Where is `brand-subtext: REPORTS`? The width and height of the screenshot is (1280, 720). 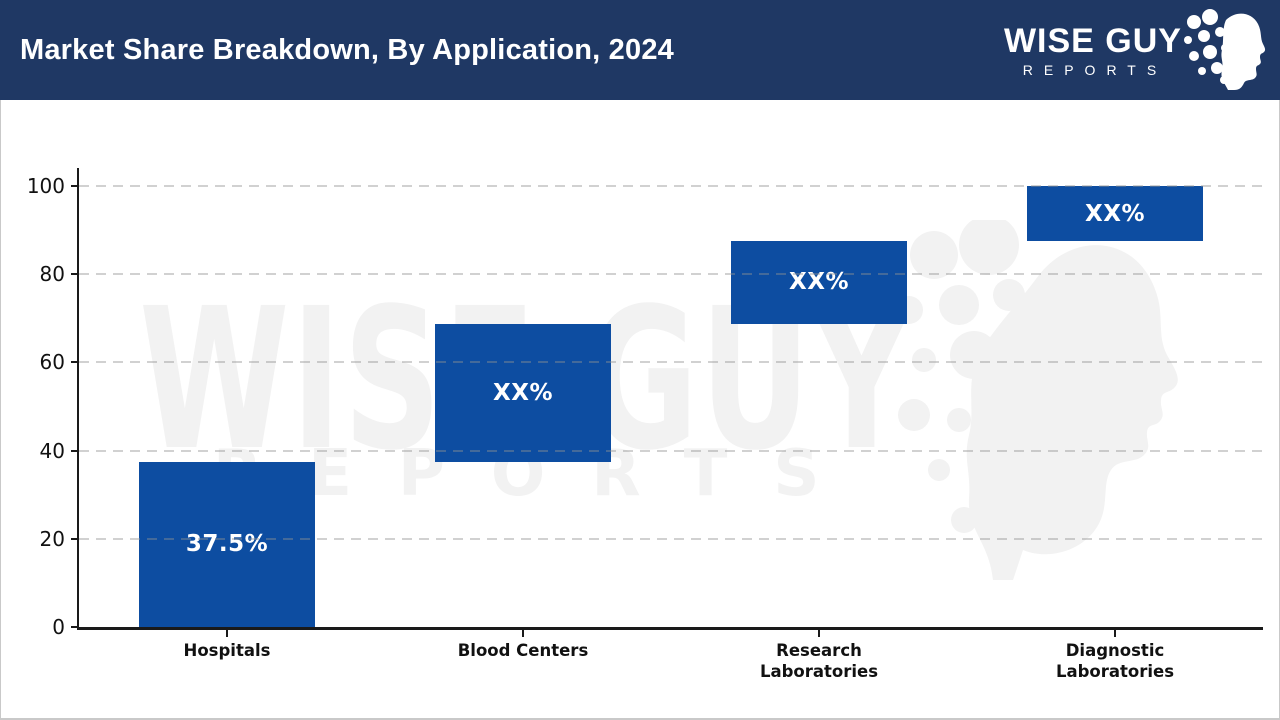 brand-subtext: REPORTS is located at coordinates (1095, 69).